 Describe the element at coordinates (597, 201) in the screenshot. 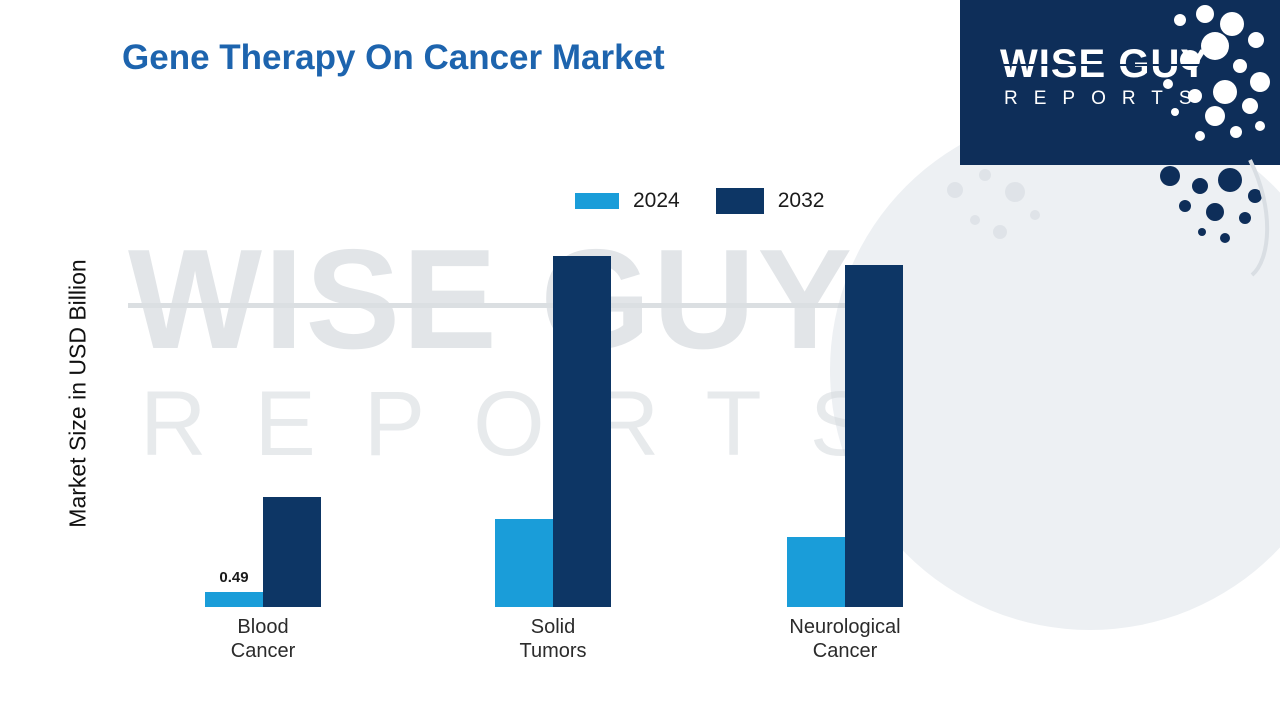

I see `legend-swatch-2024` at that location.